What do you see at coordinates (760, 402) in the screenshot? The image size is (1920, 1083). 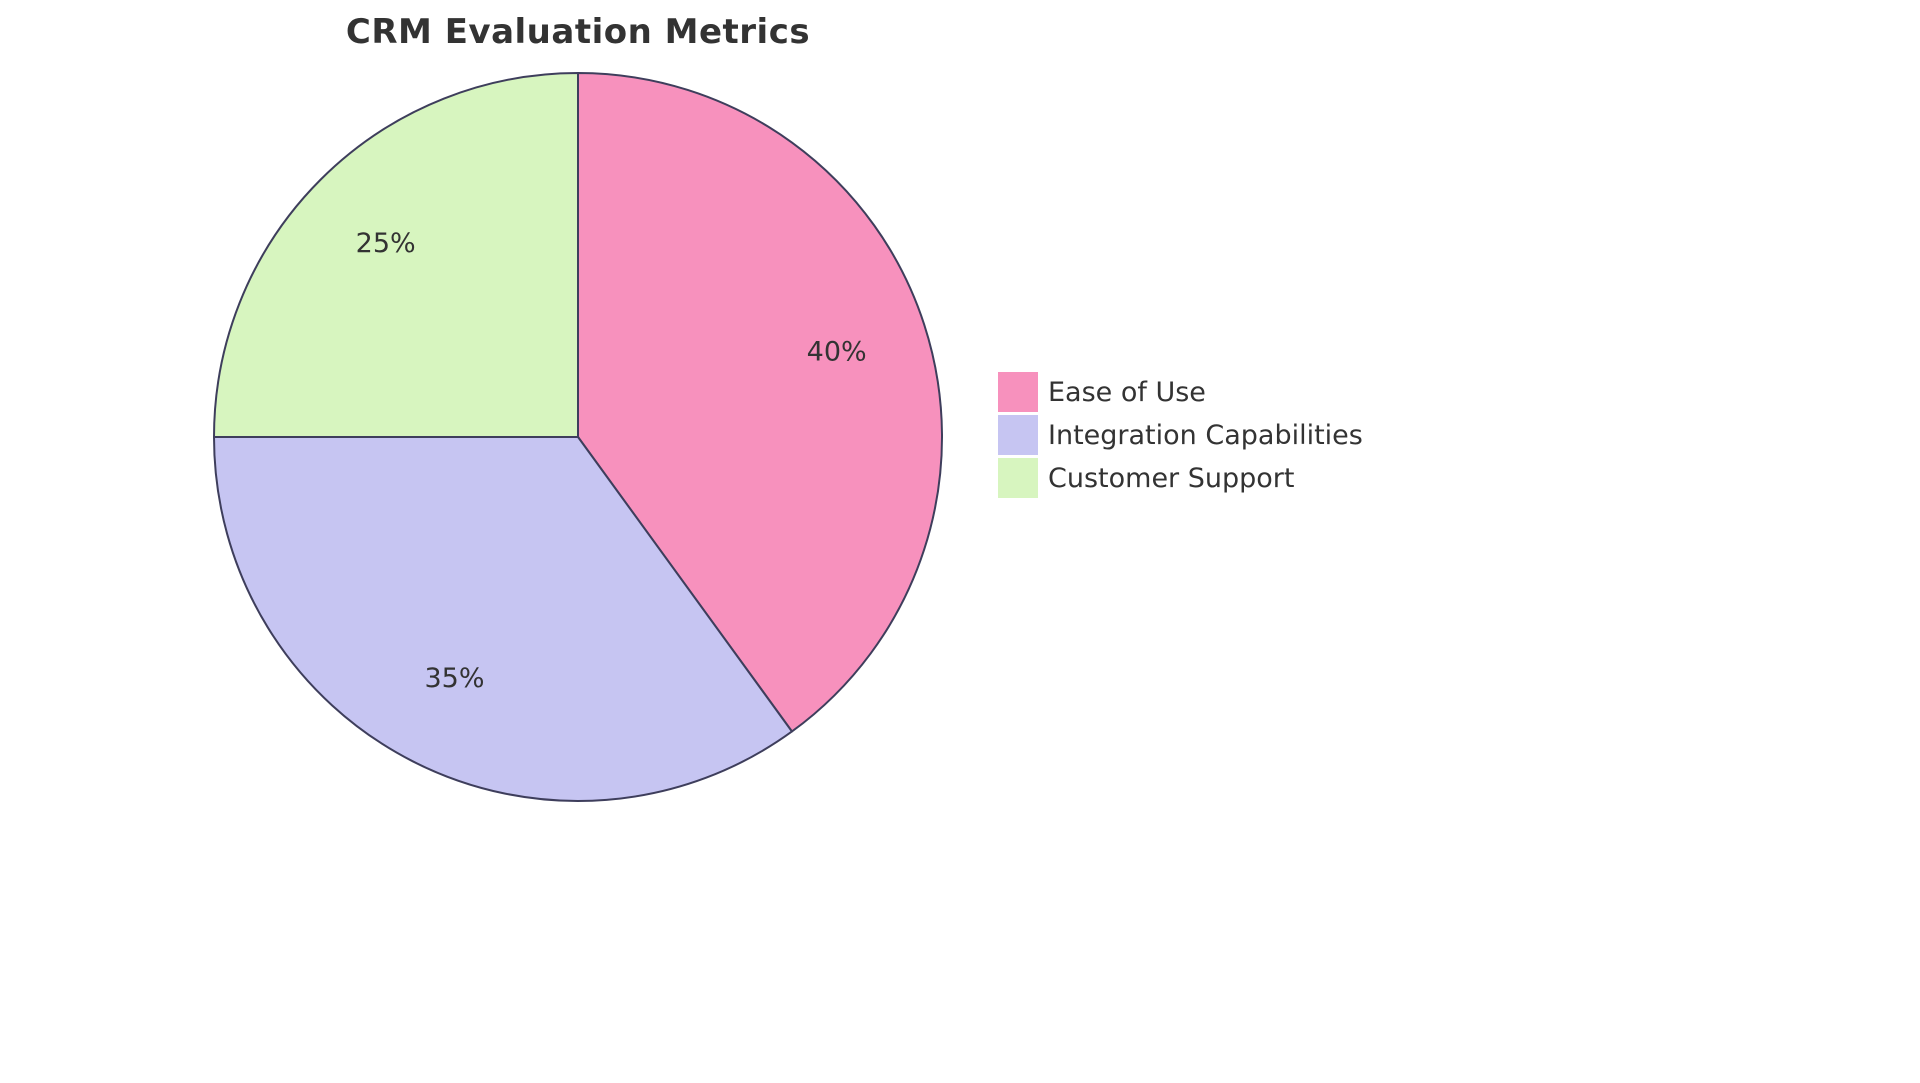 I see `pie-slice-ease-of-use` at bounding box center [760, 402].